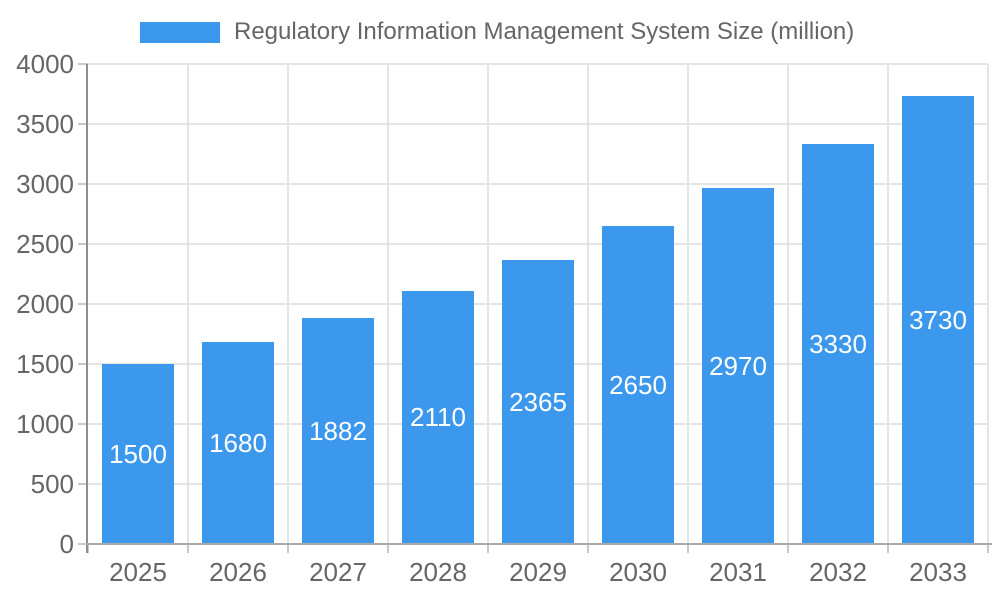 The height and width of the screenshot is (600, 1000). I want to click on bar: 2970, so click(738, 366).